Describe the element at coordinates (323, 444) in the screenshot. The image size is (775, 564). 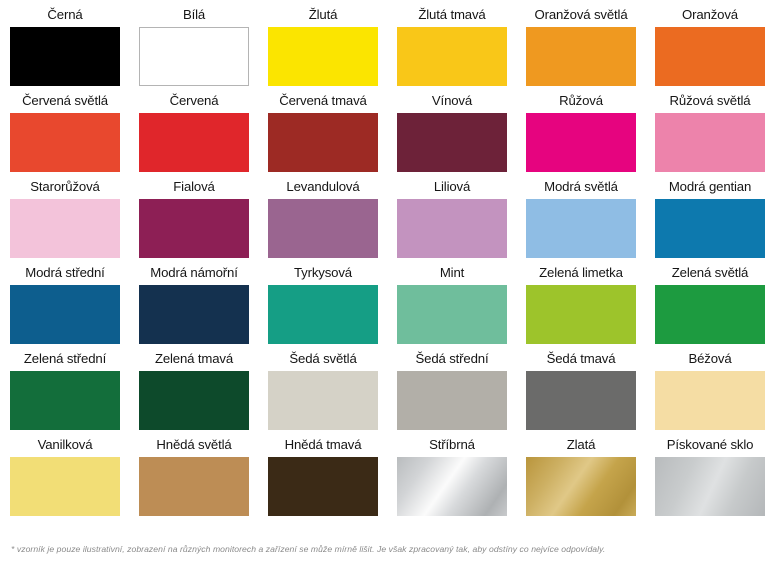
I see `swatch-label: Hnědá tmavá` at that location.